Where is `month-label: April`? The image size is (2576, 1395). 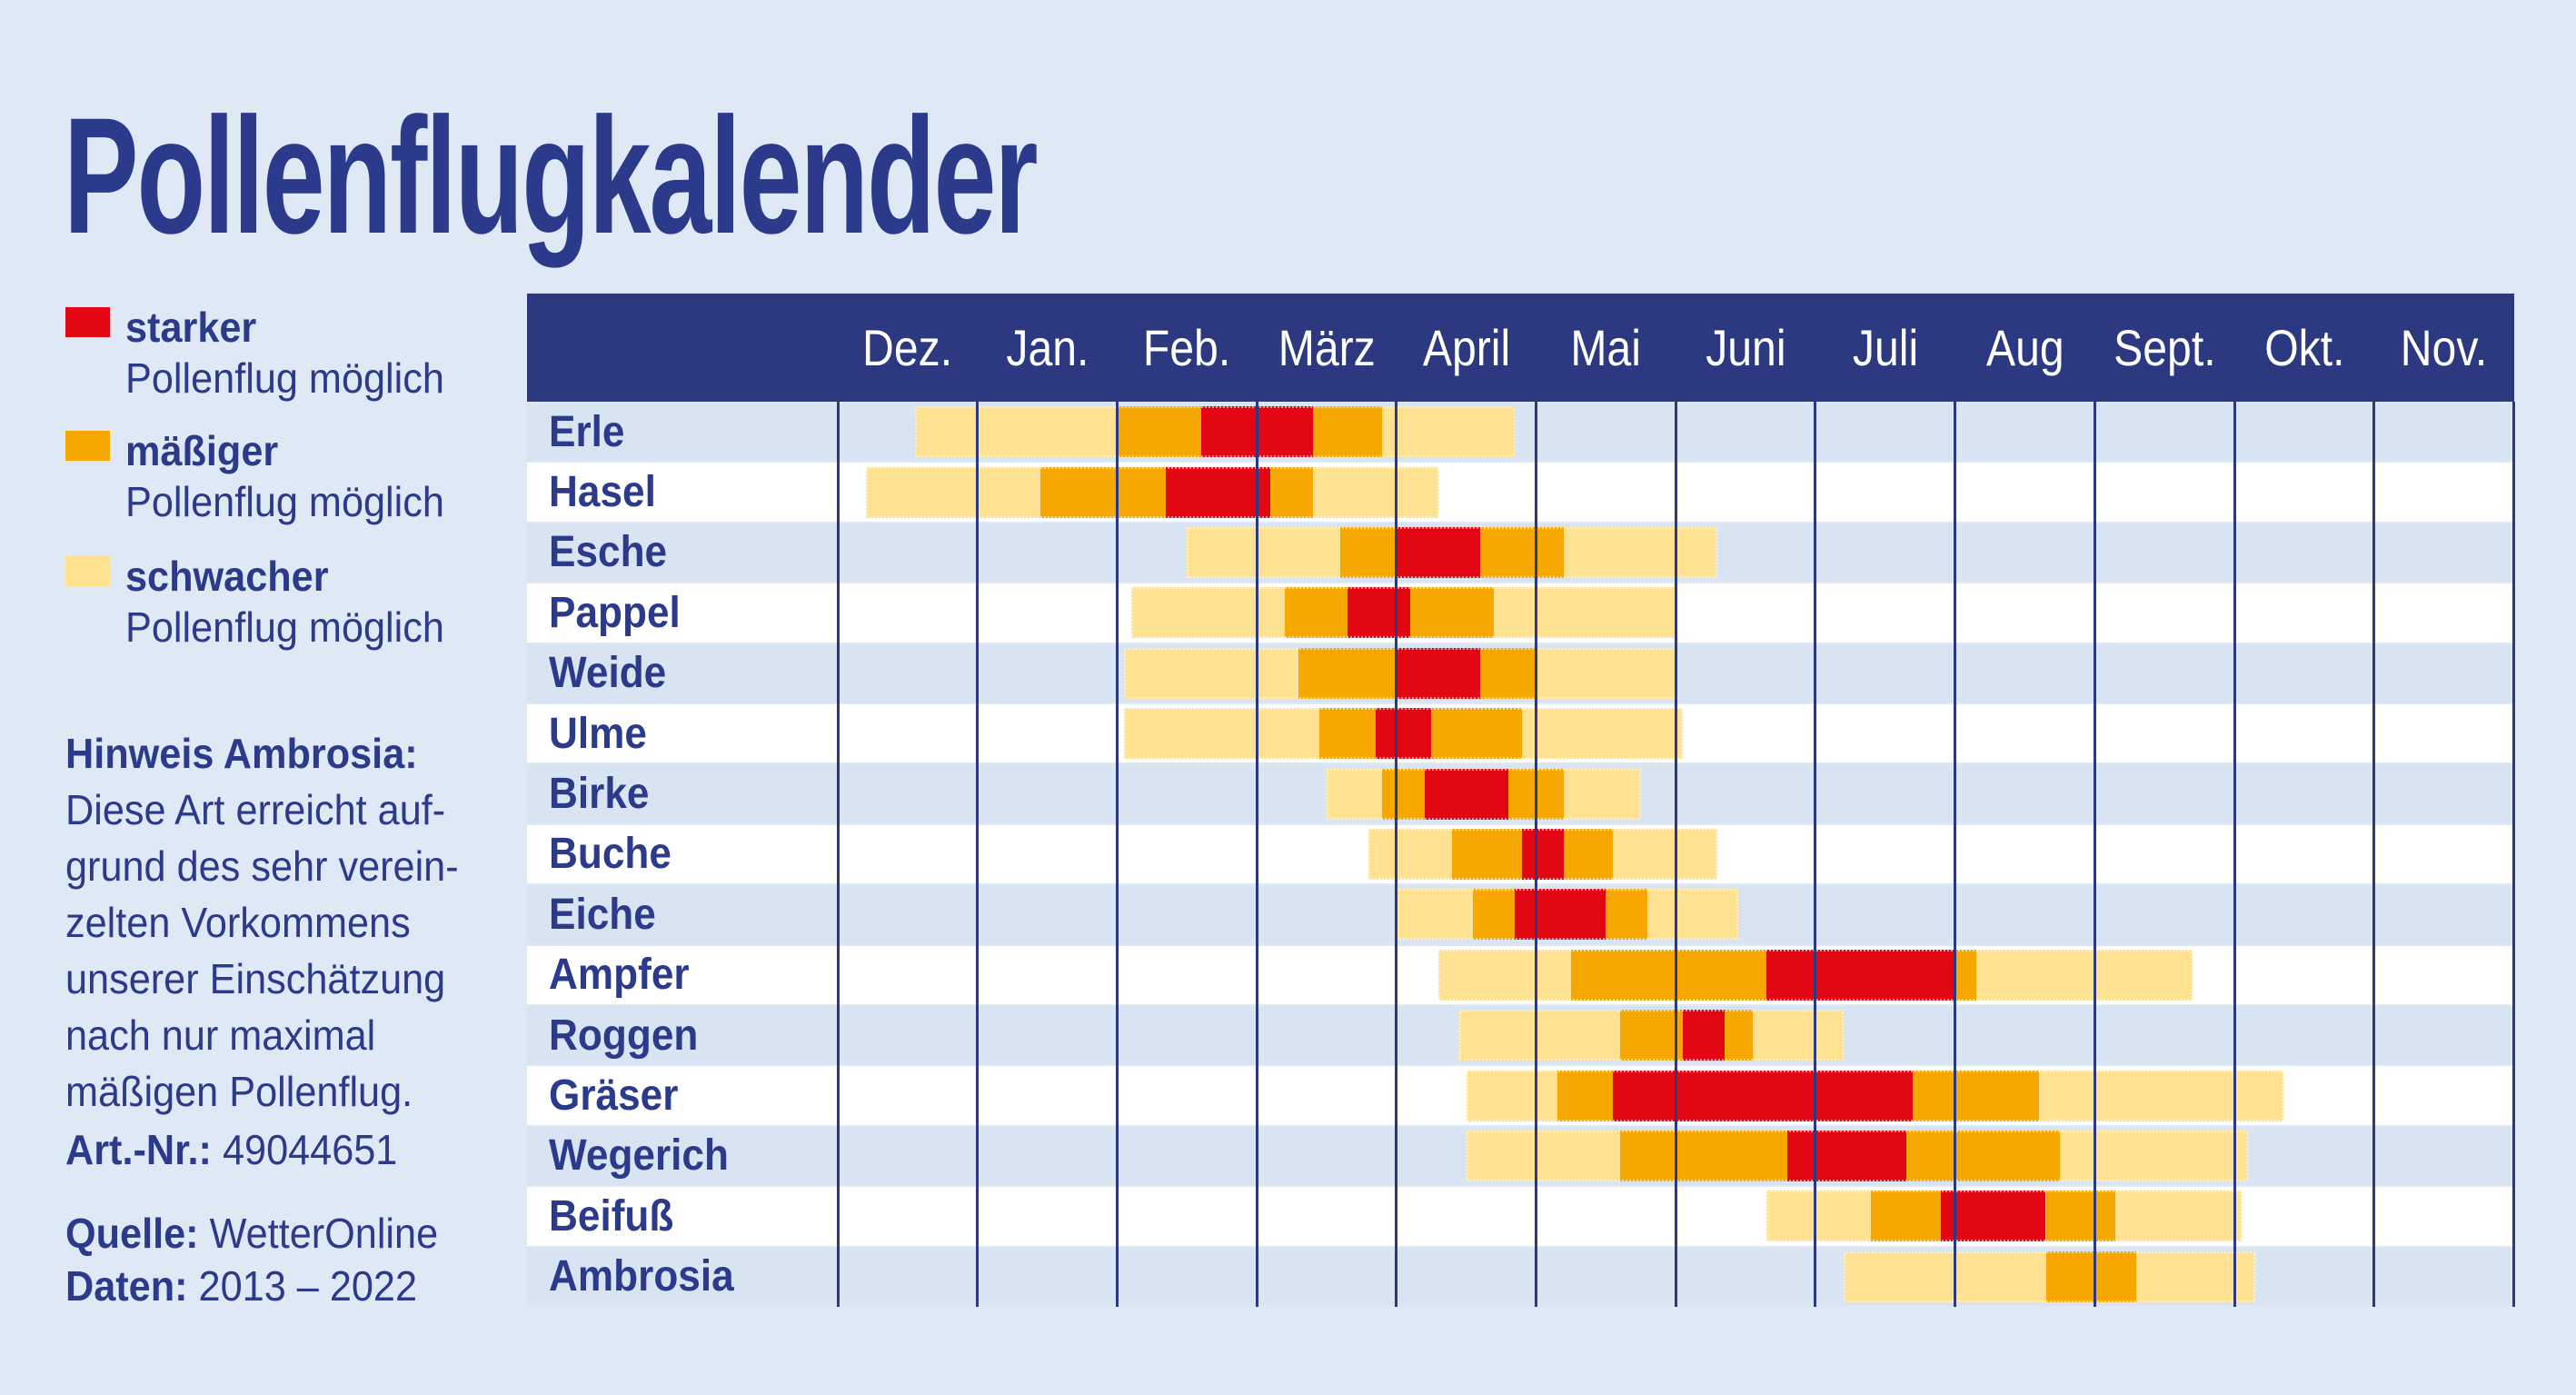 month-label: April is located at coordinates (1466, 347).